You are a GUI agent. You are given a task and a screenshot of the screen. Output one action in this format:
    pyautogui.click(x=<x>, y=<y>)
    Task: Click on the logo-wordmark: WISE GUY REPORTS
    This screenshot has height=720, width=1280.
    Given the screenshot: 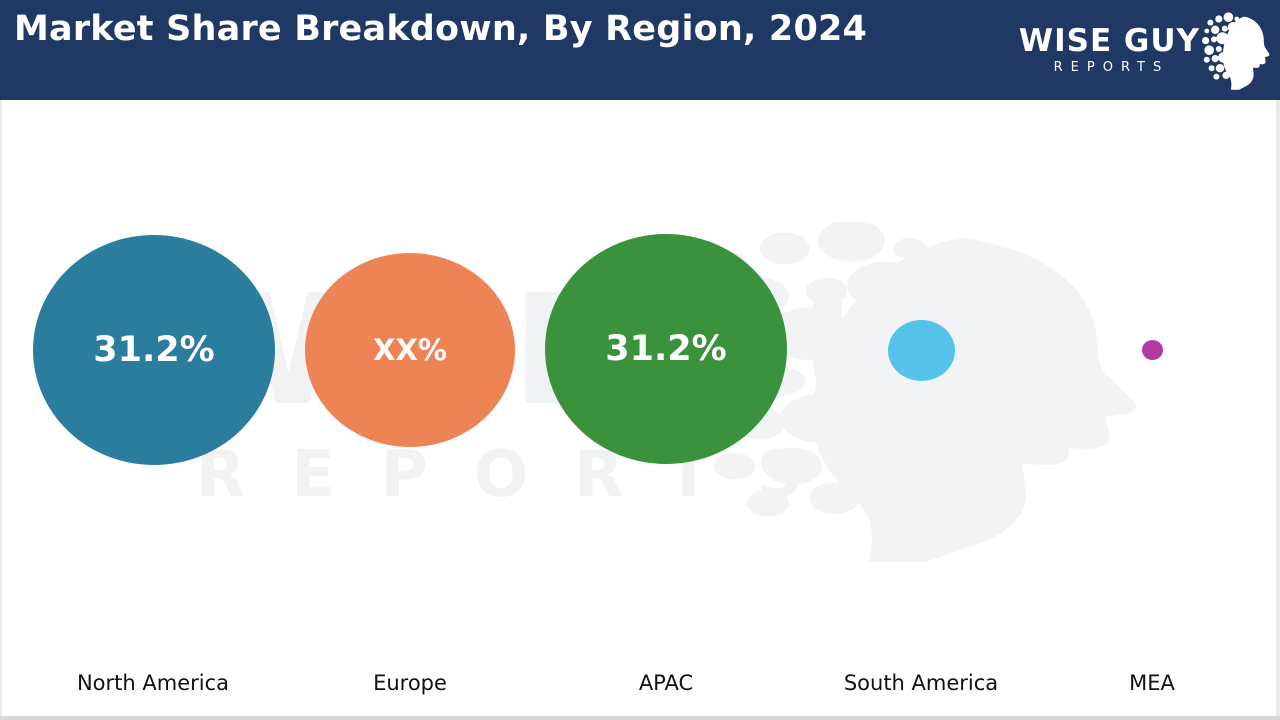 What is the action you would take?
    pyautogui.click(x=1109, y=50)
    